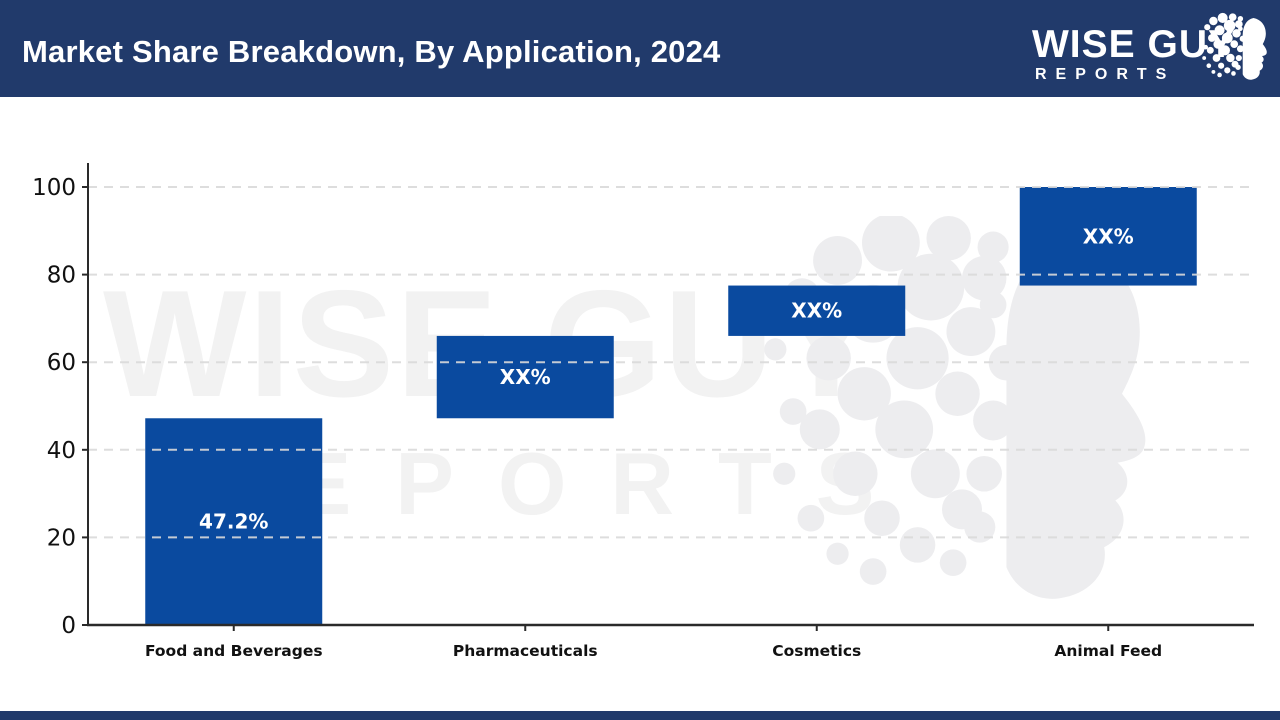  I want to click on category-label-food-and-beverages: Food and Beverages, so click(234, 651).